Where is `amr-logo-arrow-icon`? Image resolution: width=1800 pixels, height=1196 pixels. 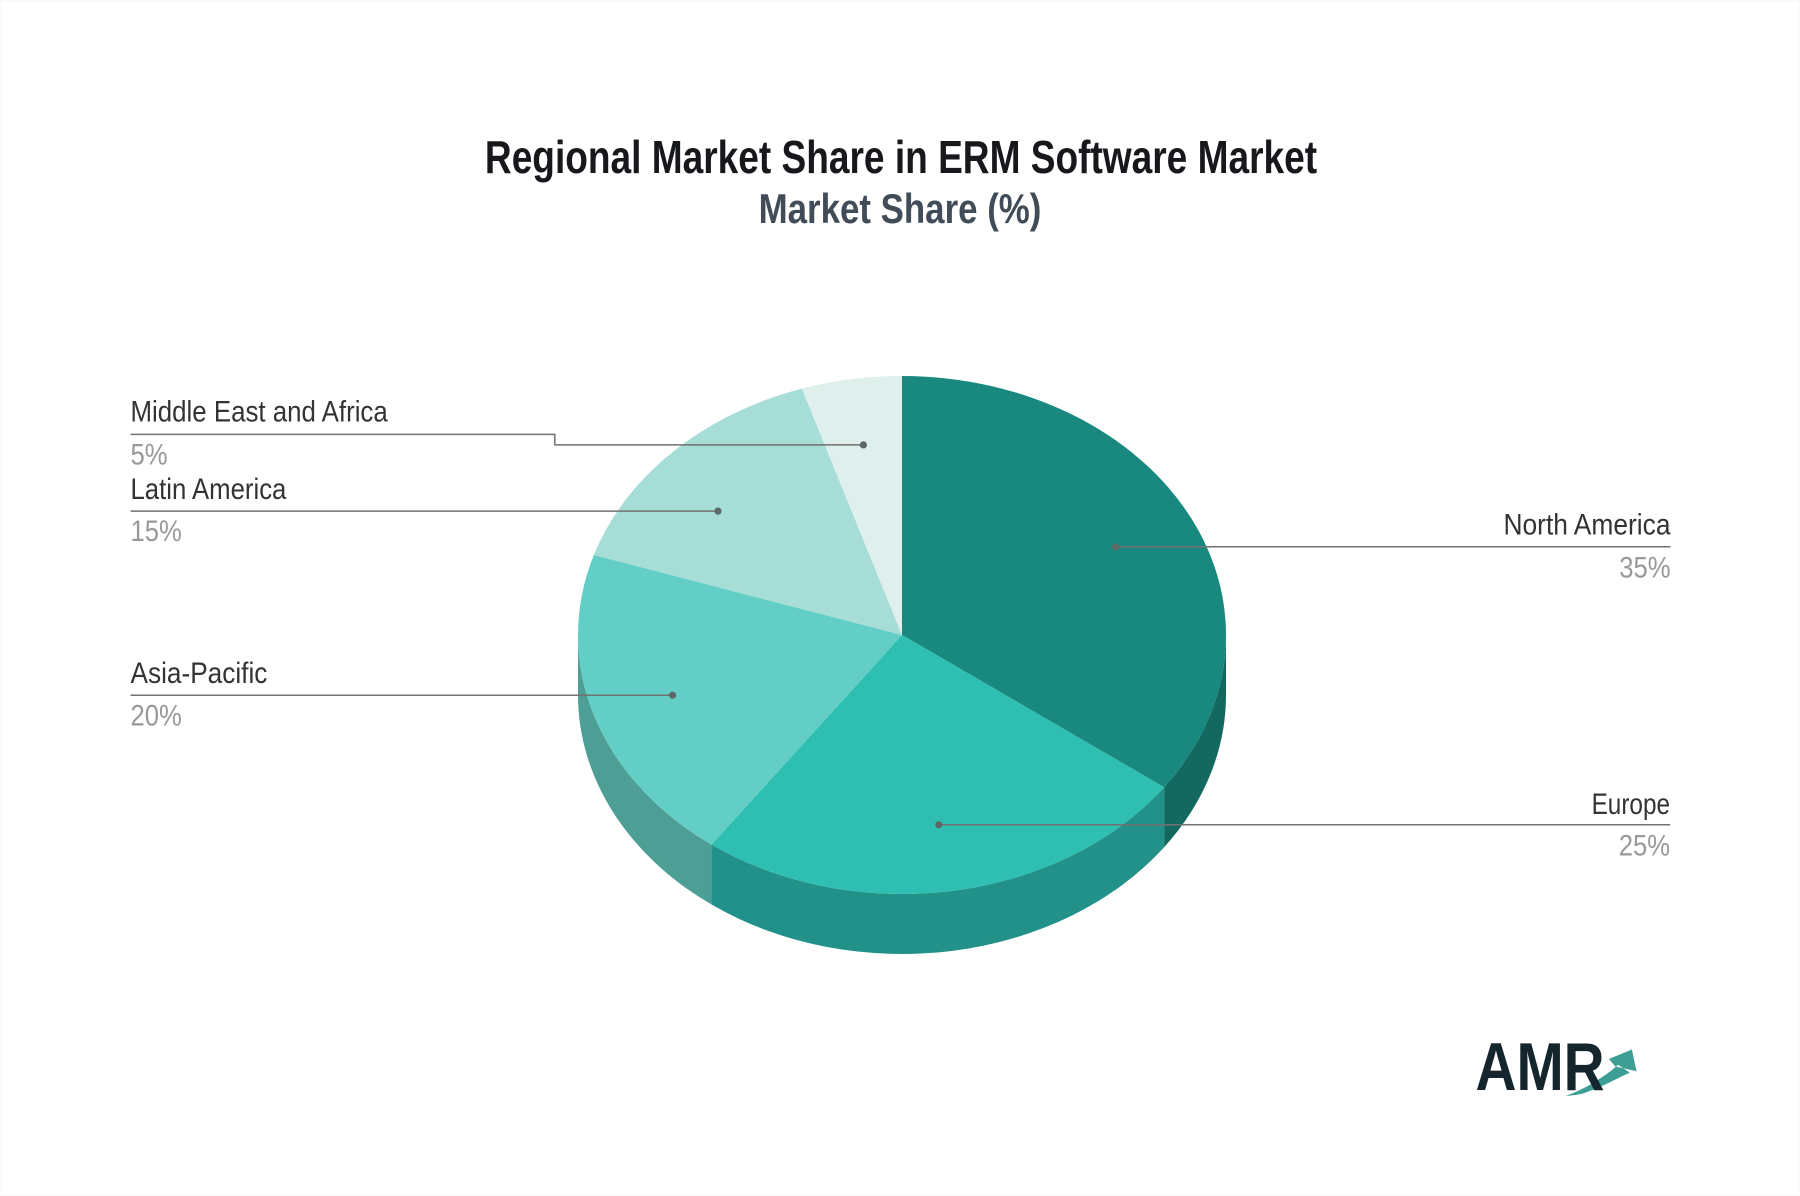 amr-logo-arrow-icon is located at coordinates (1601, 1072).